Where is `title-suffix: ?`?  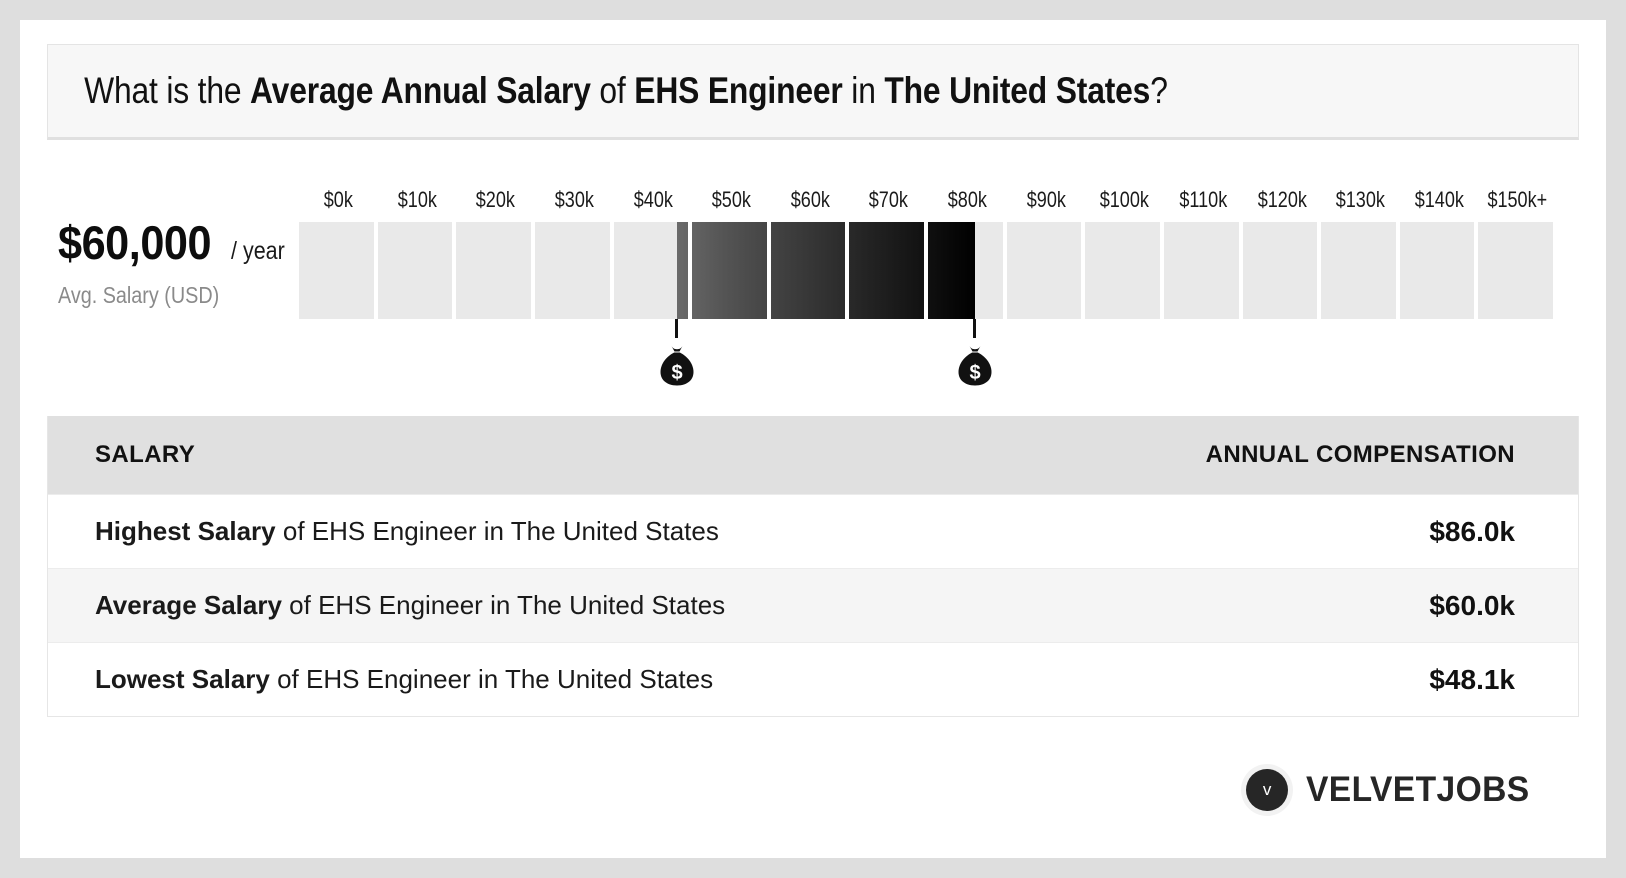
title-suffix: ? is located at coordinates (1159, 90).